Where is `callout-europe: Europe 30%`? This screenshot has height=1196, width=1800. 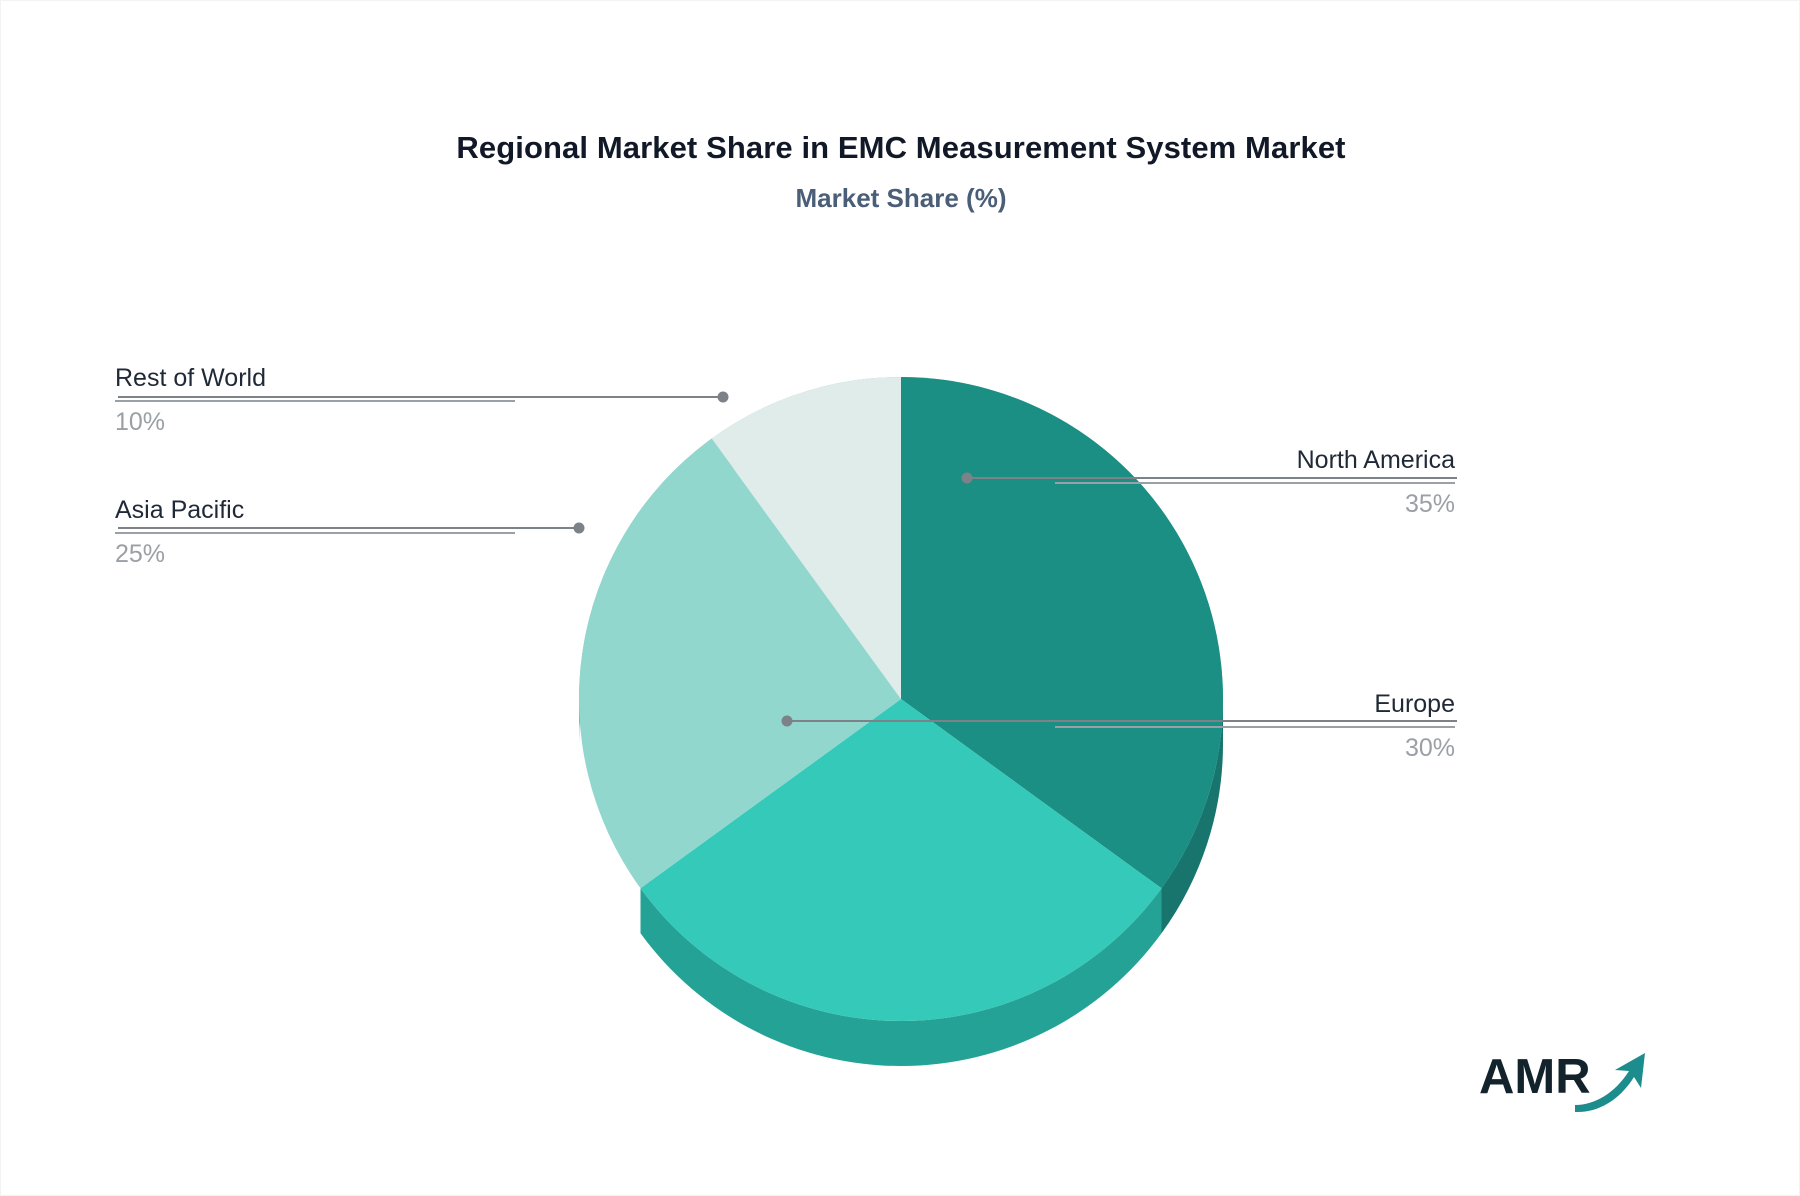
callout-europe: Europe 30% is located at coordinates (1255, 727).